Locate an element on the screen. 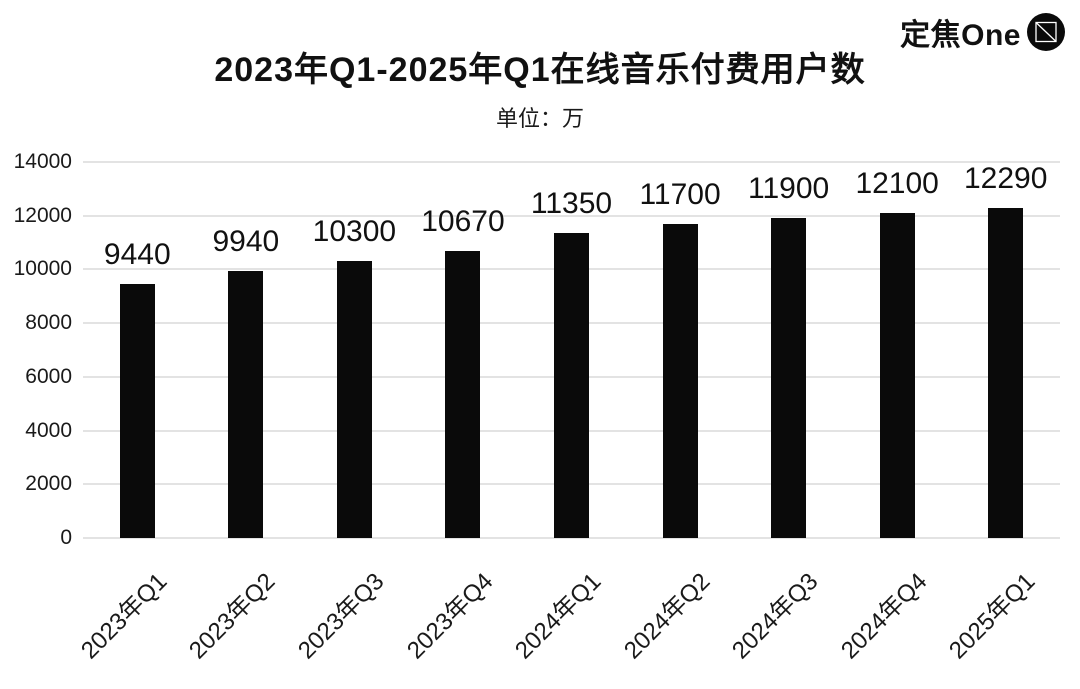 Image resolution: width=1080 pixels, height=689 pixels. x-axis-tick-label-text: 2023年Q2 is located at coordinates (232, 616).